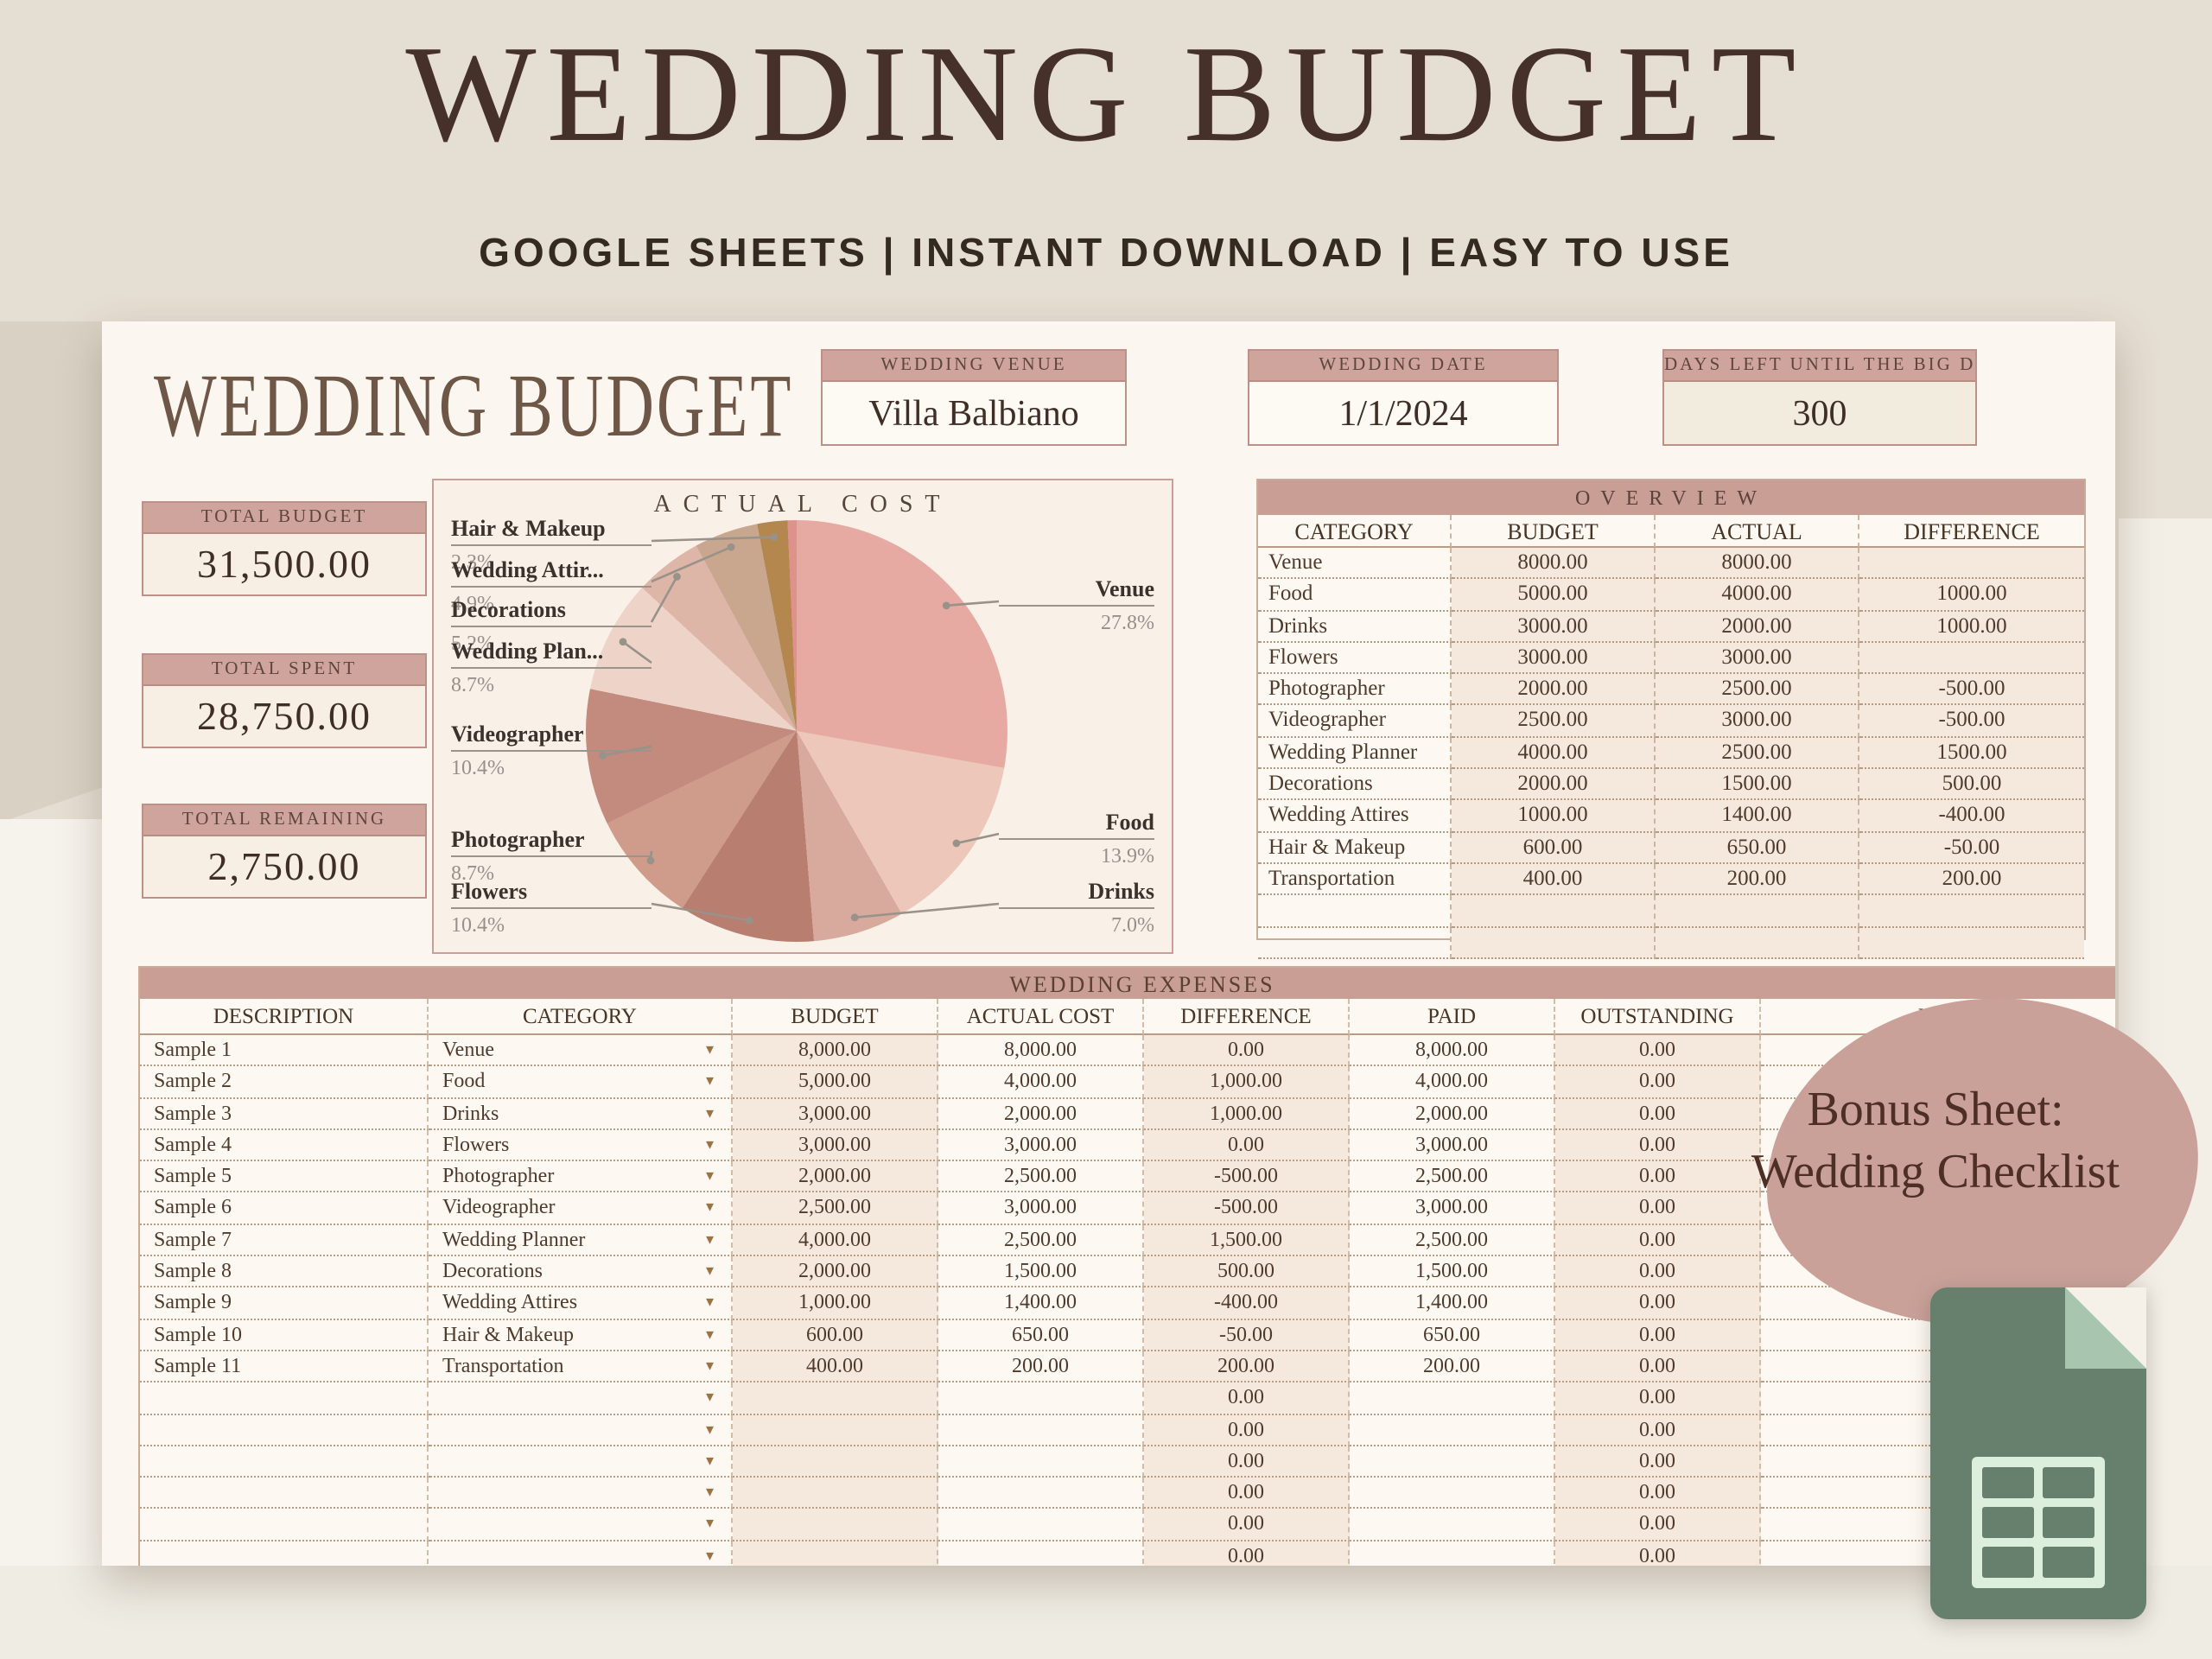 The height and width of the screenshot is (1659, 2212). Describe the element at coordinates (284, 866) in the screenshot. I see `total-remaining-value: 2,750.00` at that location.